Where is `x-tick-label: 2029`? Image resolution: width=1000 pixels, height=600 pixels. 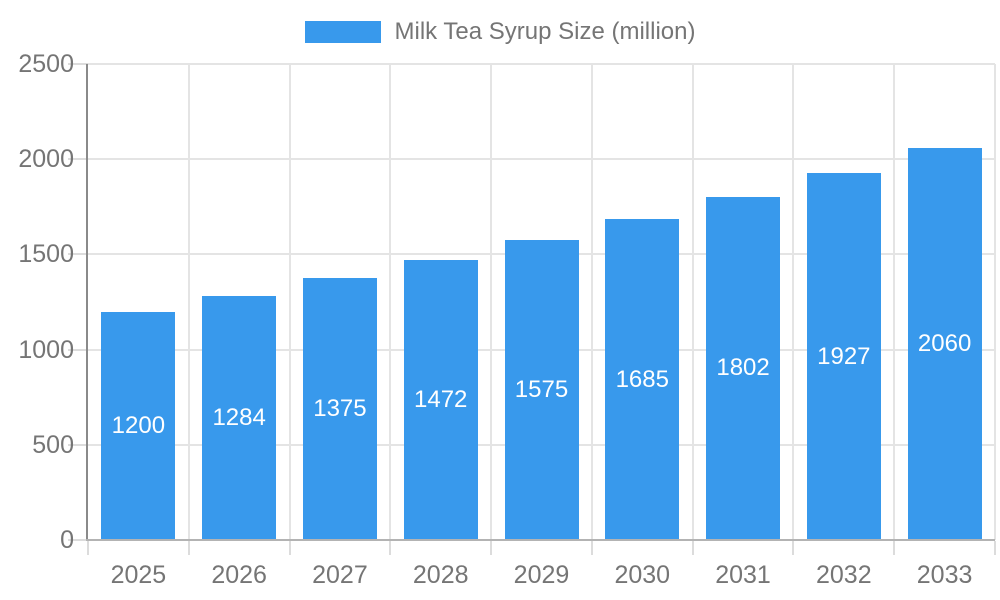
x-tick-label: 2029 is located at coordinates (541, 575).